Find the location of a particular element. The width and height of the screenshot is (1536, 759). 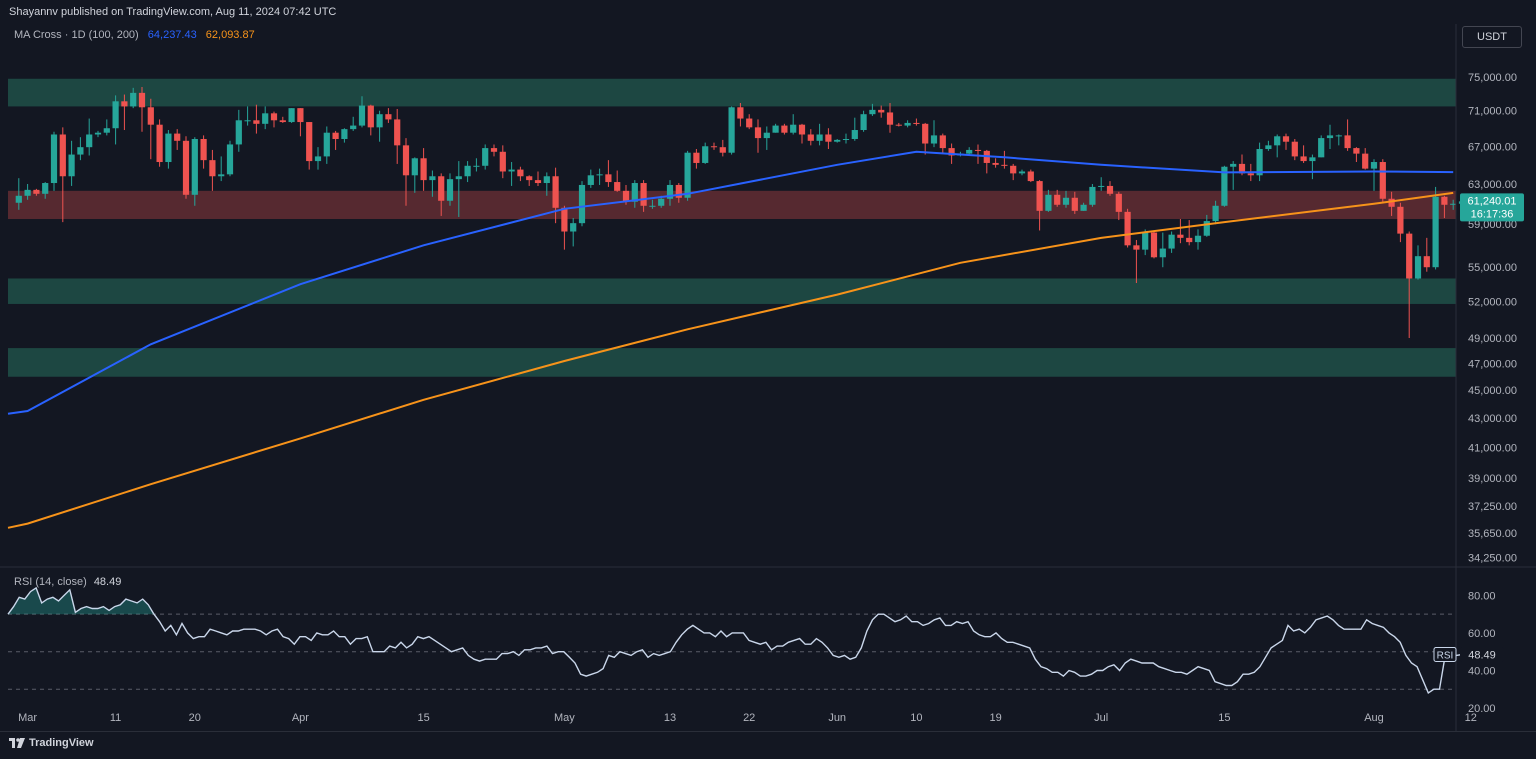

currency-button: USDT is located at coordinates (1492, 37).